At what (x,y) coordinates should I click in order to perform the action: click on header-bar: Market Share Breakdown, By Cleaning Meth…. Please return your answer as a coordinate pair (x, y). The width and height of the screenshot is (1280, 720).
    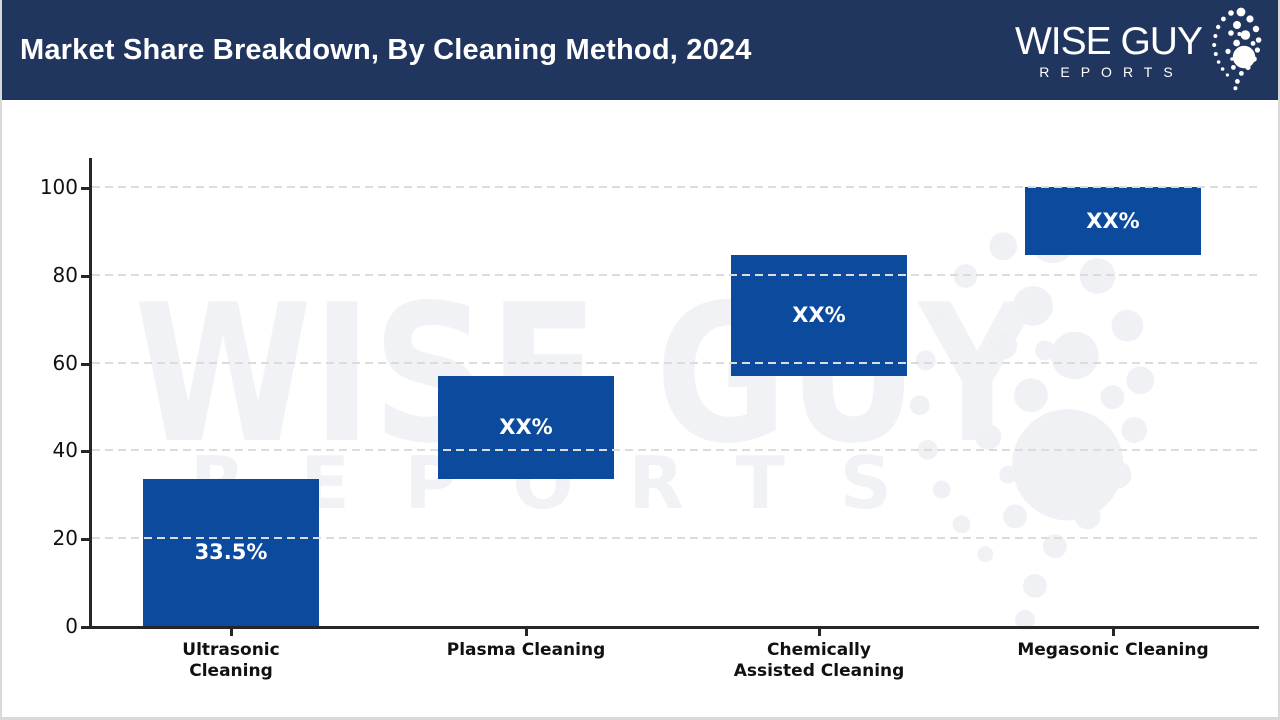
    Looking at the image, I should click on (640, 50).